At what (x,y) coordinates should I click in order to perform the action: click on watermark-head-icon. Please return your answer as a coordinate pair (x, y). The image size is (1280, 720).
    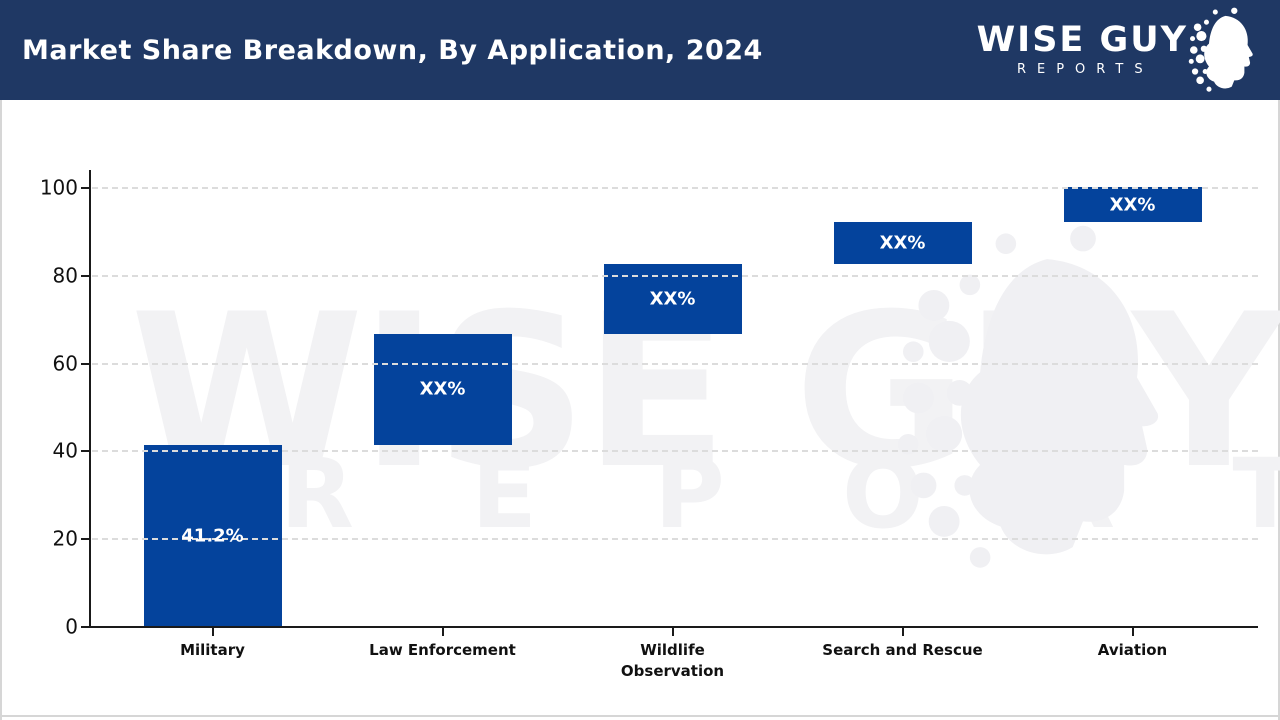
    Looking at the image, I should click on (1028, 396).